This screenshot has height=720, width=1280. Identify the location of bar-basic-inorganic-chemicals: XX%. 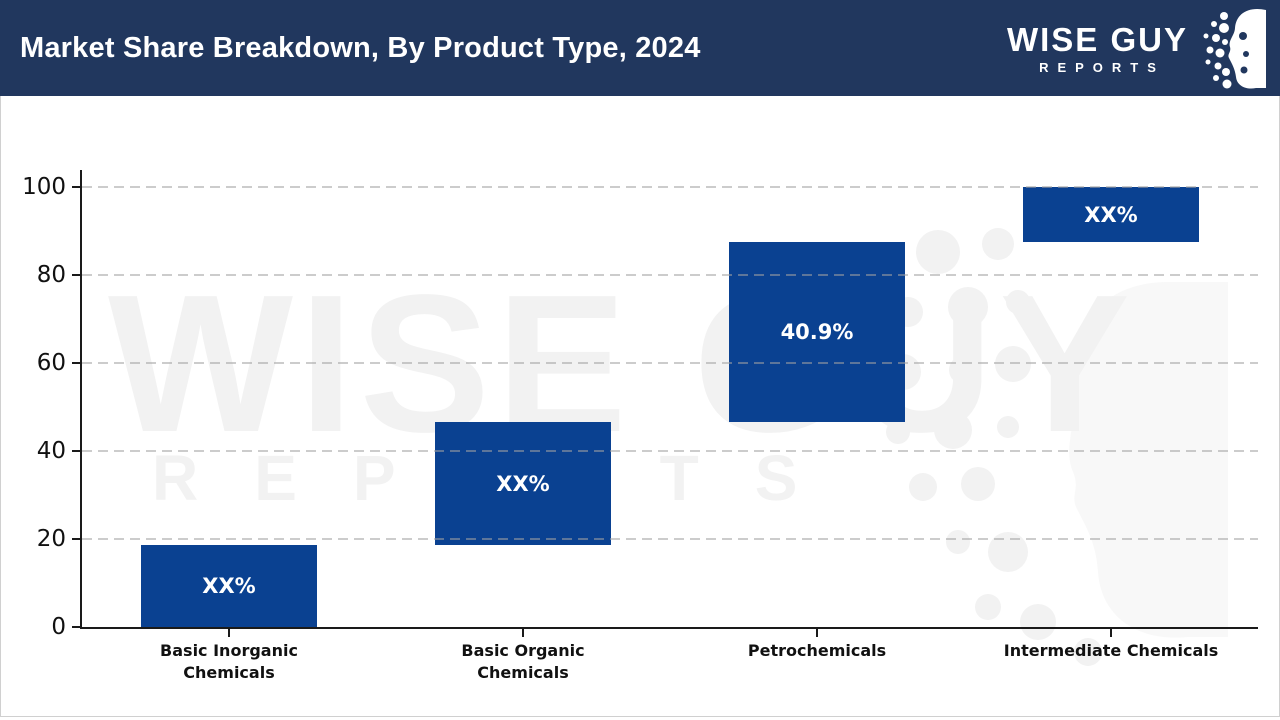
(229, 586).